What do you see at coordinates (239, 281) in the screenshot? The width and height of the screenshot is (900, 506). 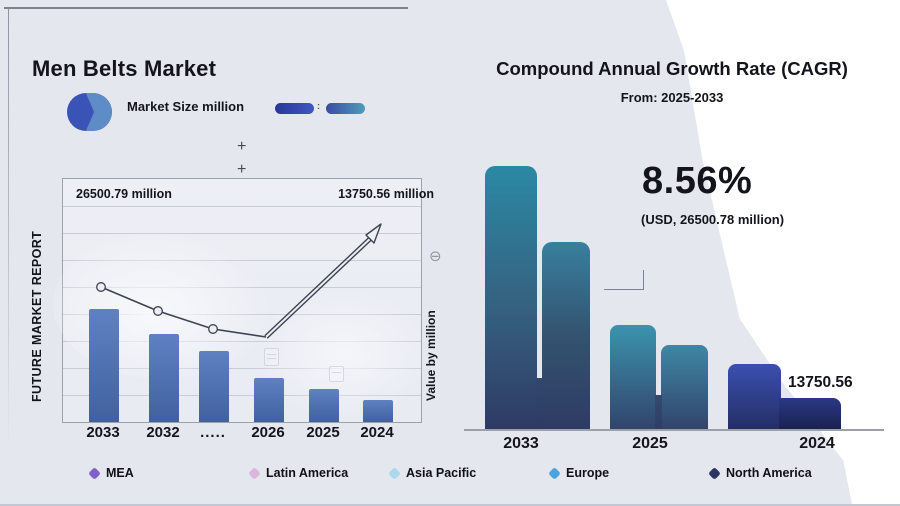 I see `trend-line-arrow` at bounding box center [239, 281].